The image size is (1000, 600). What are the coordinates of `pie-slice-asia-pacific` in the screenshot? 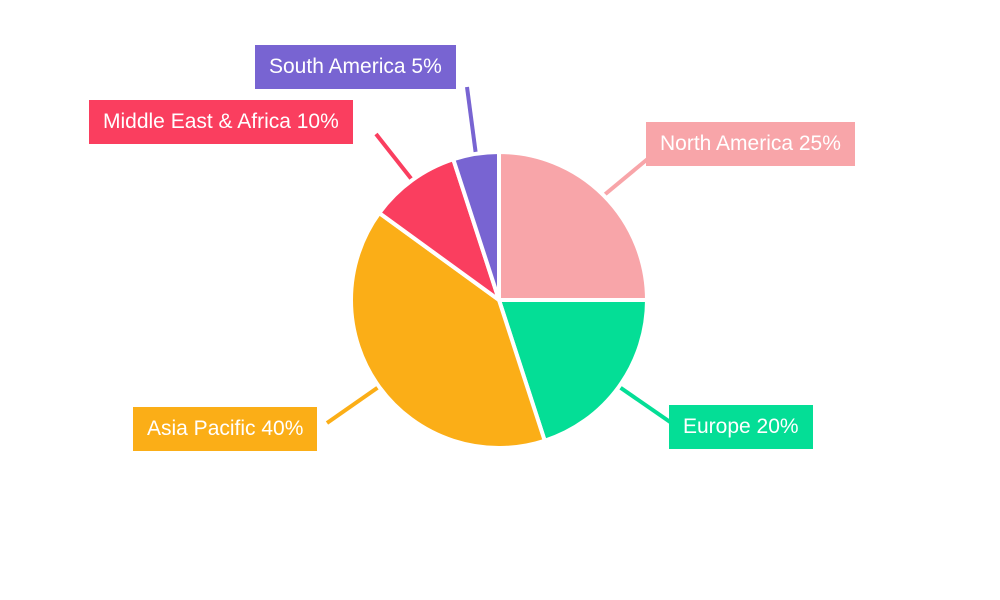 It's located at (448, 330).